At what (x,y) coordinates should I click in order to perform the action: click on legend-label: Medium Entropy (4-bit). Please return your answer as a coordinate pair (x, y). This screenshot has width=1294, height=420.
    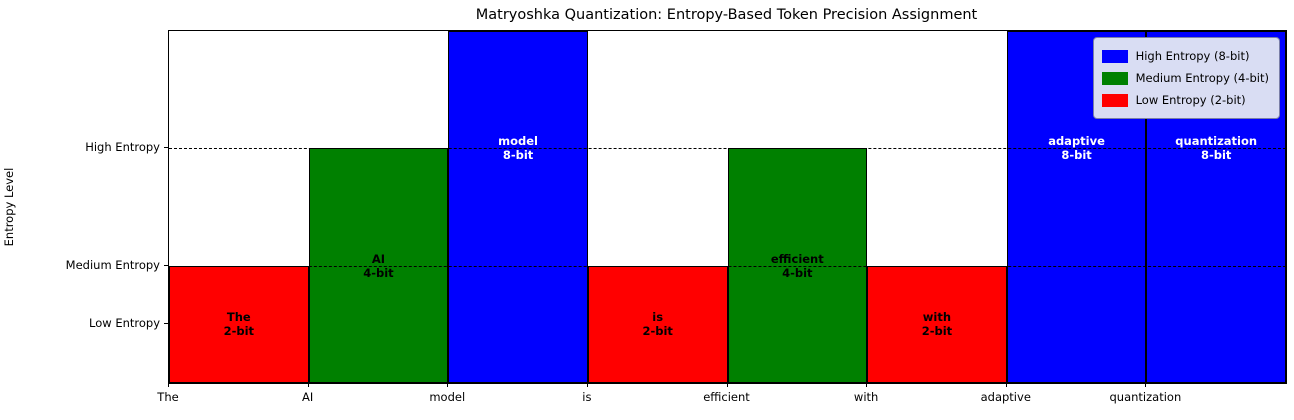
    Looking at the image, I should click on (1202, 78).